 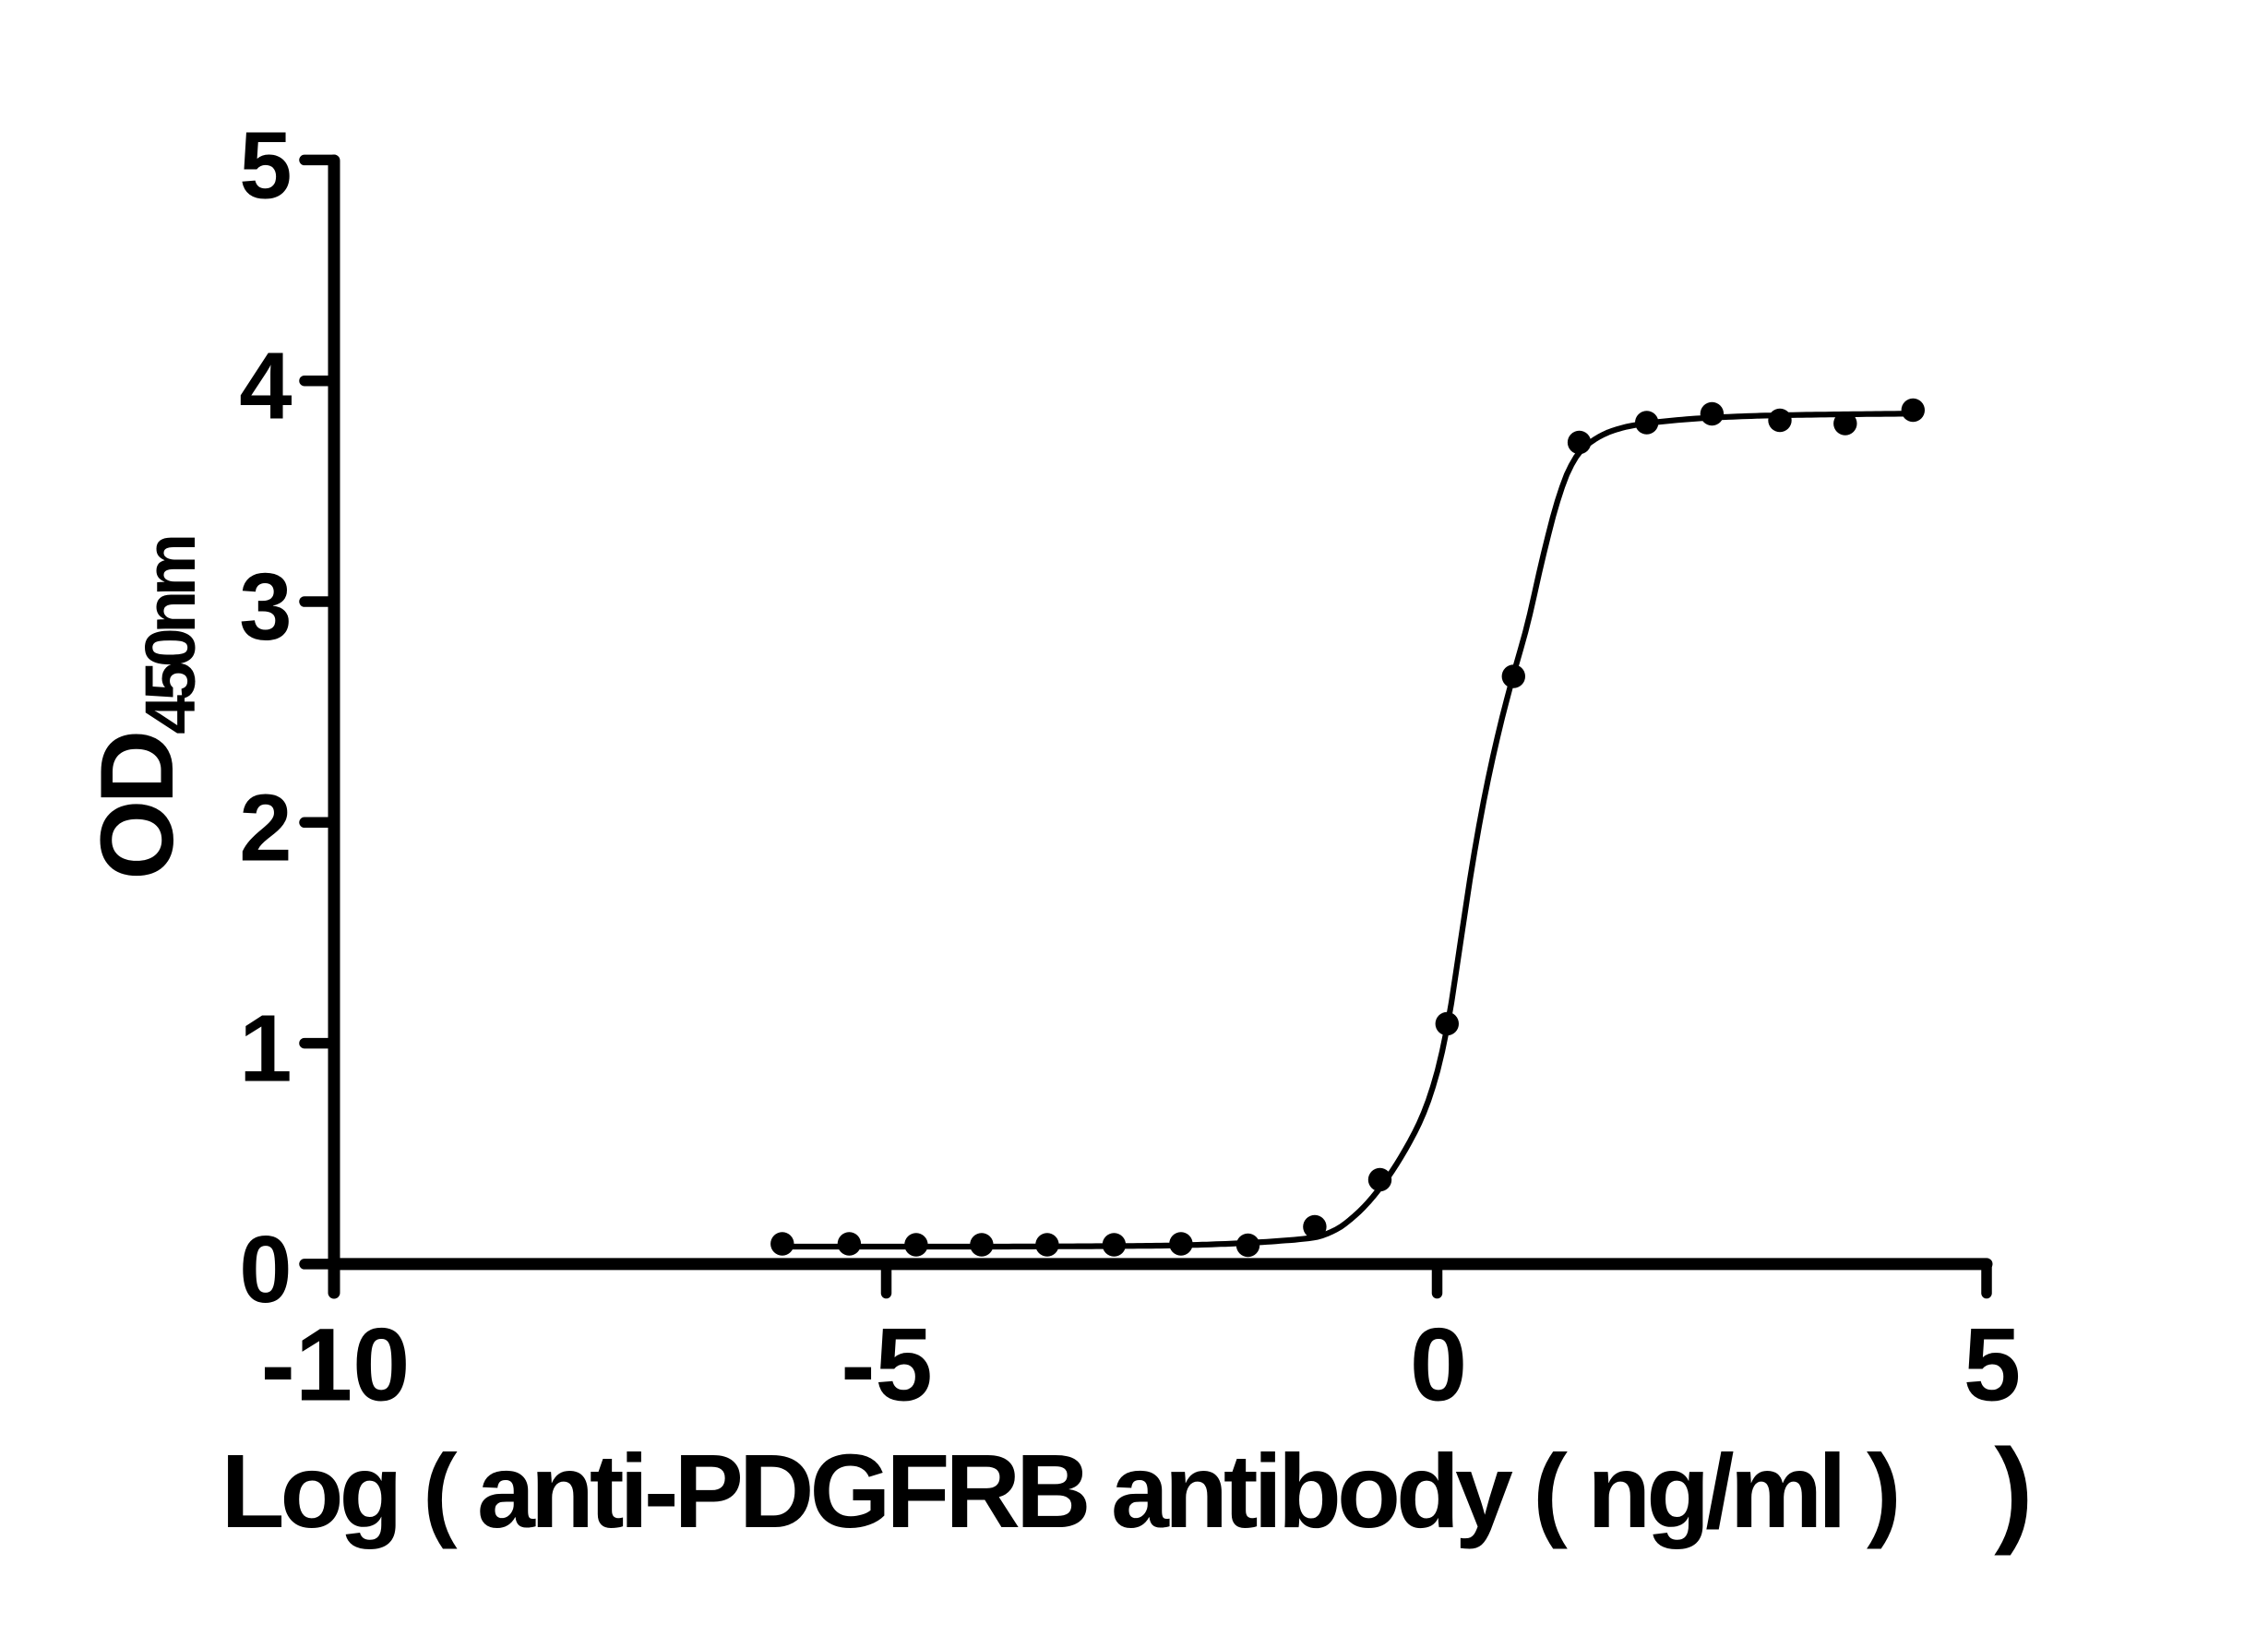 What do you see at coordinates (265, 386) in the screenshot?
I see `svg-text: 4` at bounding box center [265, 386].